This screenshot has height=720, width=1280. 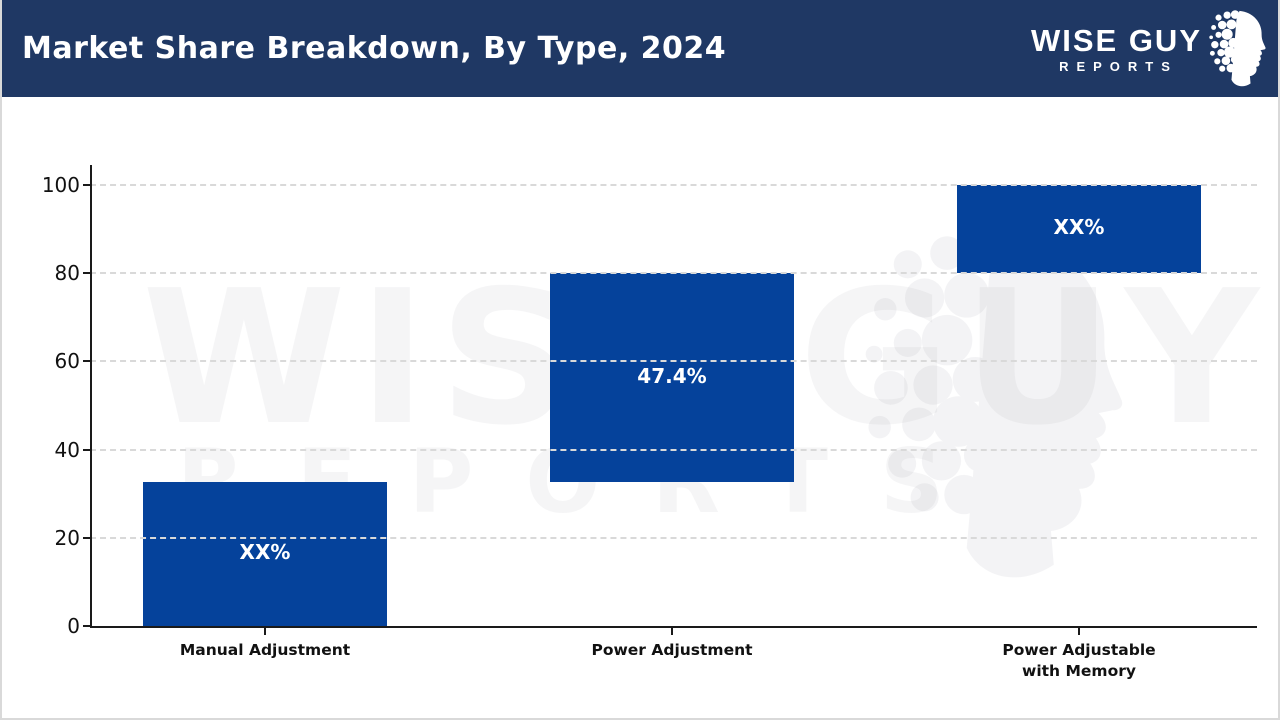 I want to click on watermark-head-icon, so click(x=994, y=404).